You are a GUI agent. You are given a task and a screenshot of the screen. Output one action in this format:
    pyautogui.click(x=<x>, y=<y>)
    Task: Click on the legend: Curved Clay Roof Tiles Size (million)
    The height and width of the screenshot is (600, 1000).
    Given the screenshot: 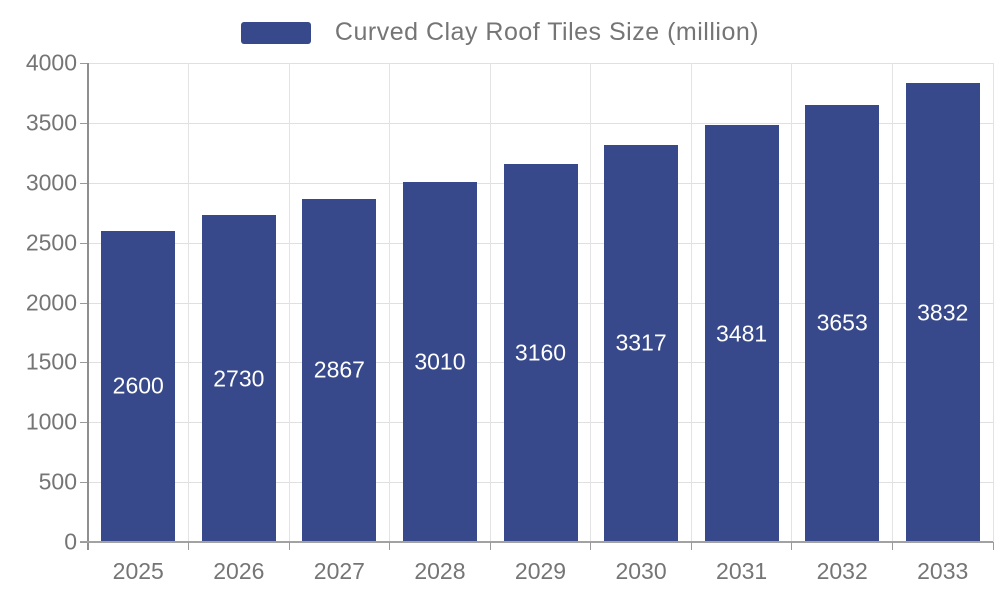 What is the action you would take?
    pyautogui.click(x=500, y=32)
    